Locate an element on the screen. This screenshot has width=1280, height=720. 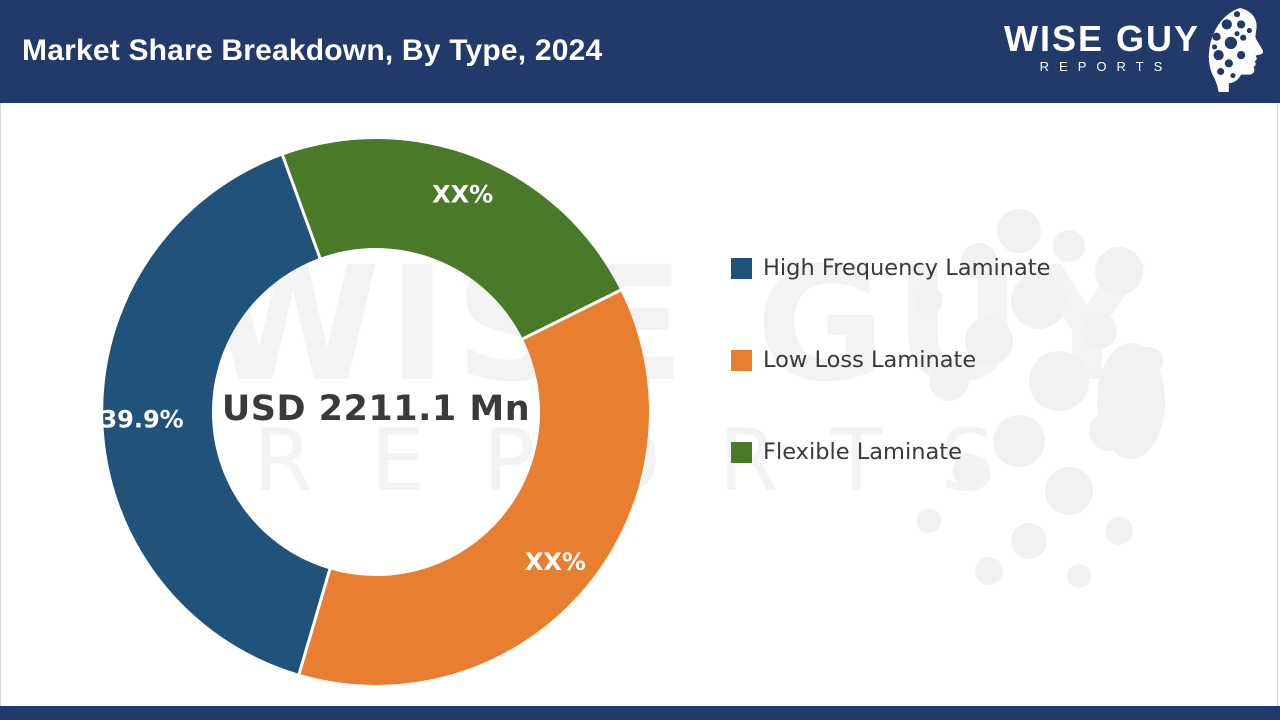
wise-guy-logo: WISE GUY REPORTS is located at coordinates (1135, 49).